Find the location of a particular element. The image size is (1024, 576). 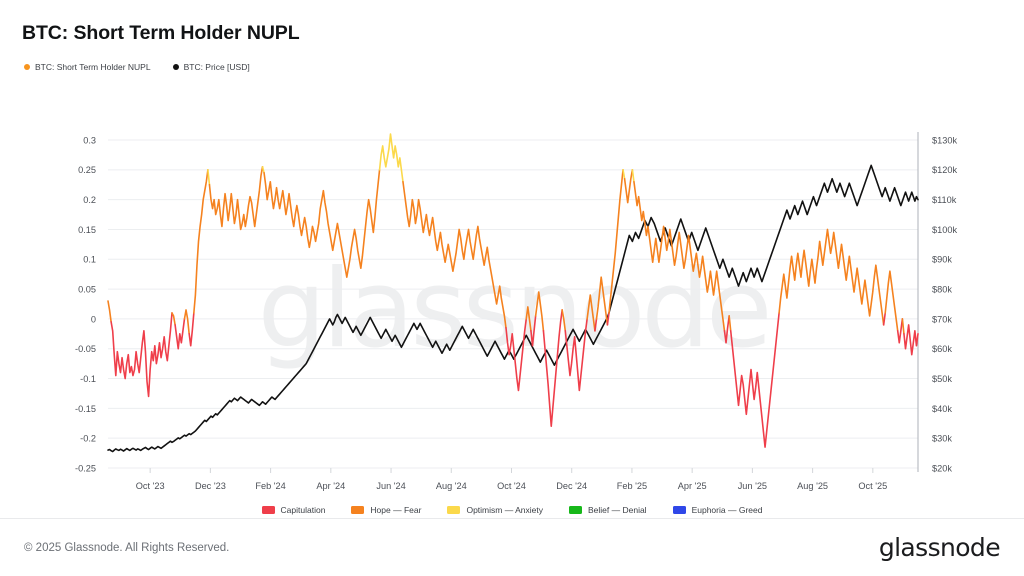

legend-label-nupl: BTC: Short Term Holder NUPL is located at coordinates (93, 67).